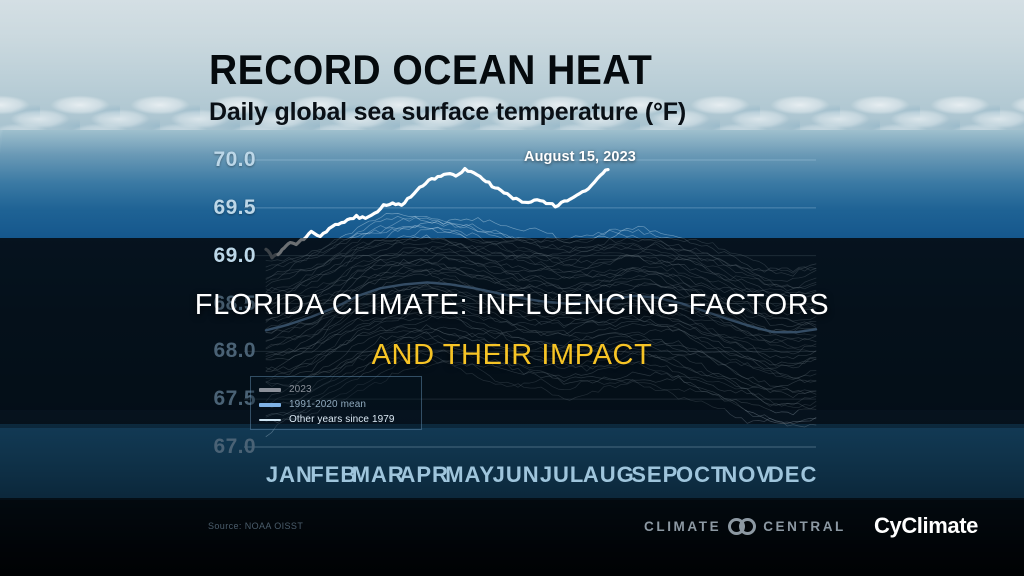 The width and height of the screenshot is (1024, 576). What do you see at coordinates (234, 159) in the screenshot?
I see `y-axis-tick-label: 70.0` at bounding box center [234, 159].